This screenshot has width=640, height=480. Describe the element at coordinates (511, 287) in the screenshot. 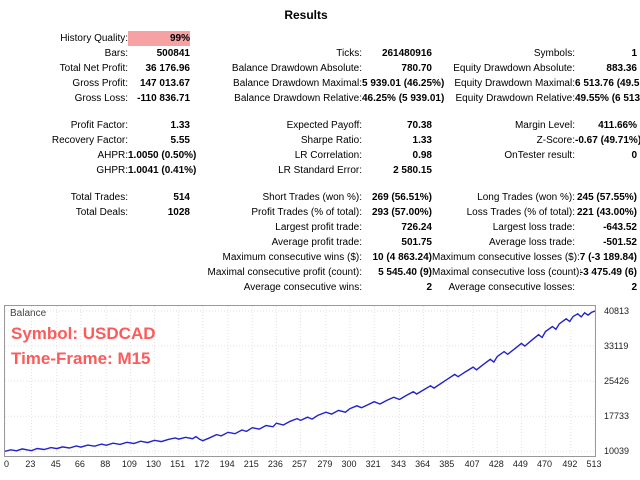

I see `stat-label: Average consecutive losses:` at that location.